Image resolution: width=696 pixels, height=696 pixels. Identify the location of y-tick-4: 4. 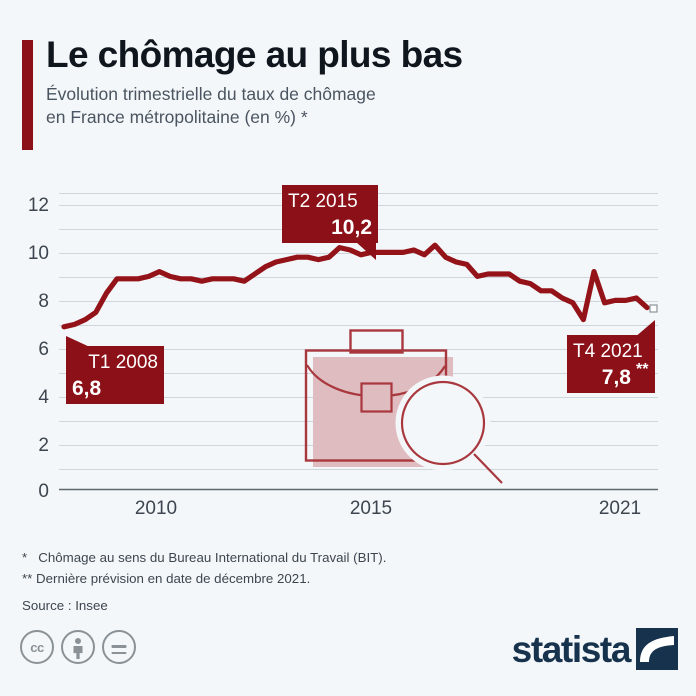
(43, 397).